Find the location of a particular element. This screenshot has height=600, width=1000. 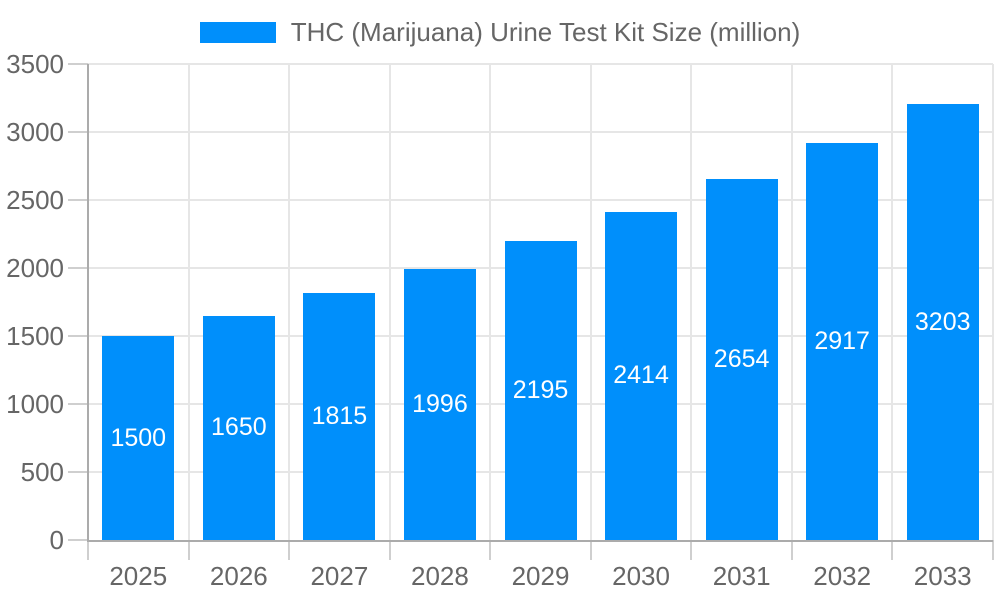

y-axis-line is located at coordinates (88, 303).